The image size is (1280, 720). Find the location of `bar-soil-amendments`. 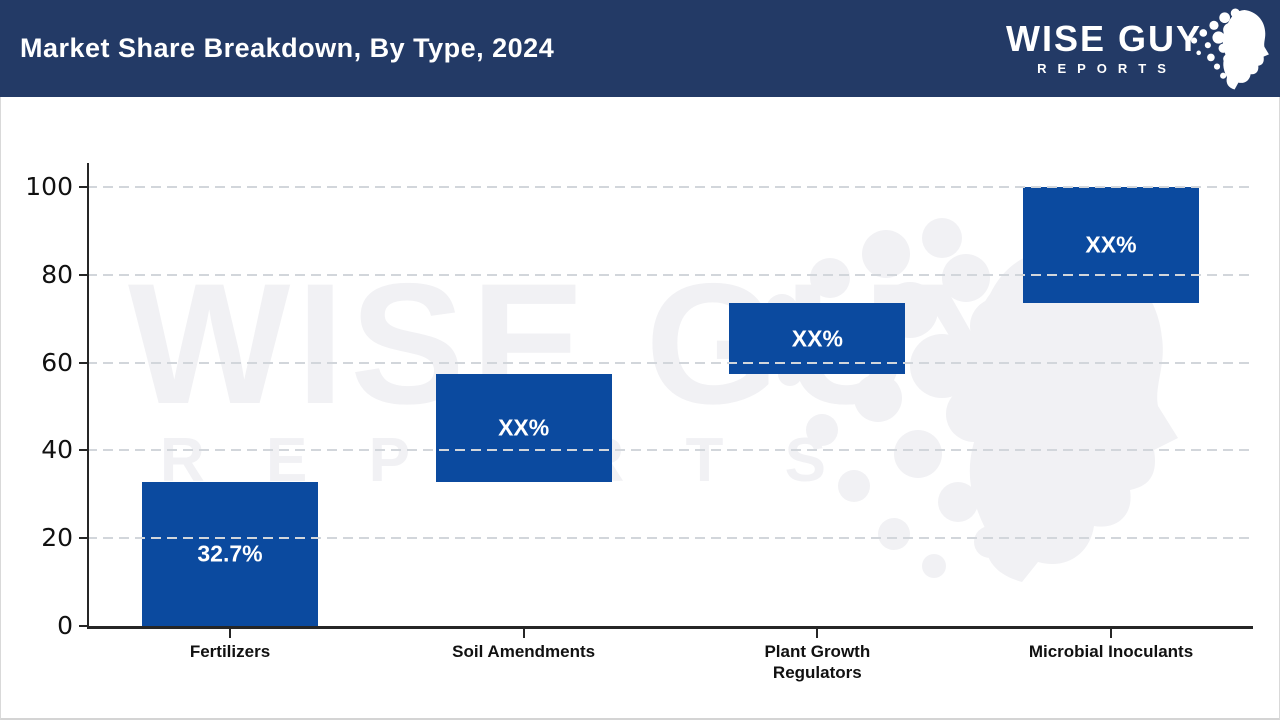

bar-soil-amendments is located at coordinates (523, 428).